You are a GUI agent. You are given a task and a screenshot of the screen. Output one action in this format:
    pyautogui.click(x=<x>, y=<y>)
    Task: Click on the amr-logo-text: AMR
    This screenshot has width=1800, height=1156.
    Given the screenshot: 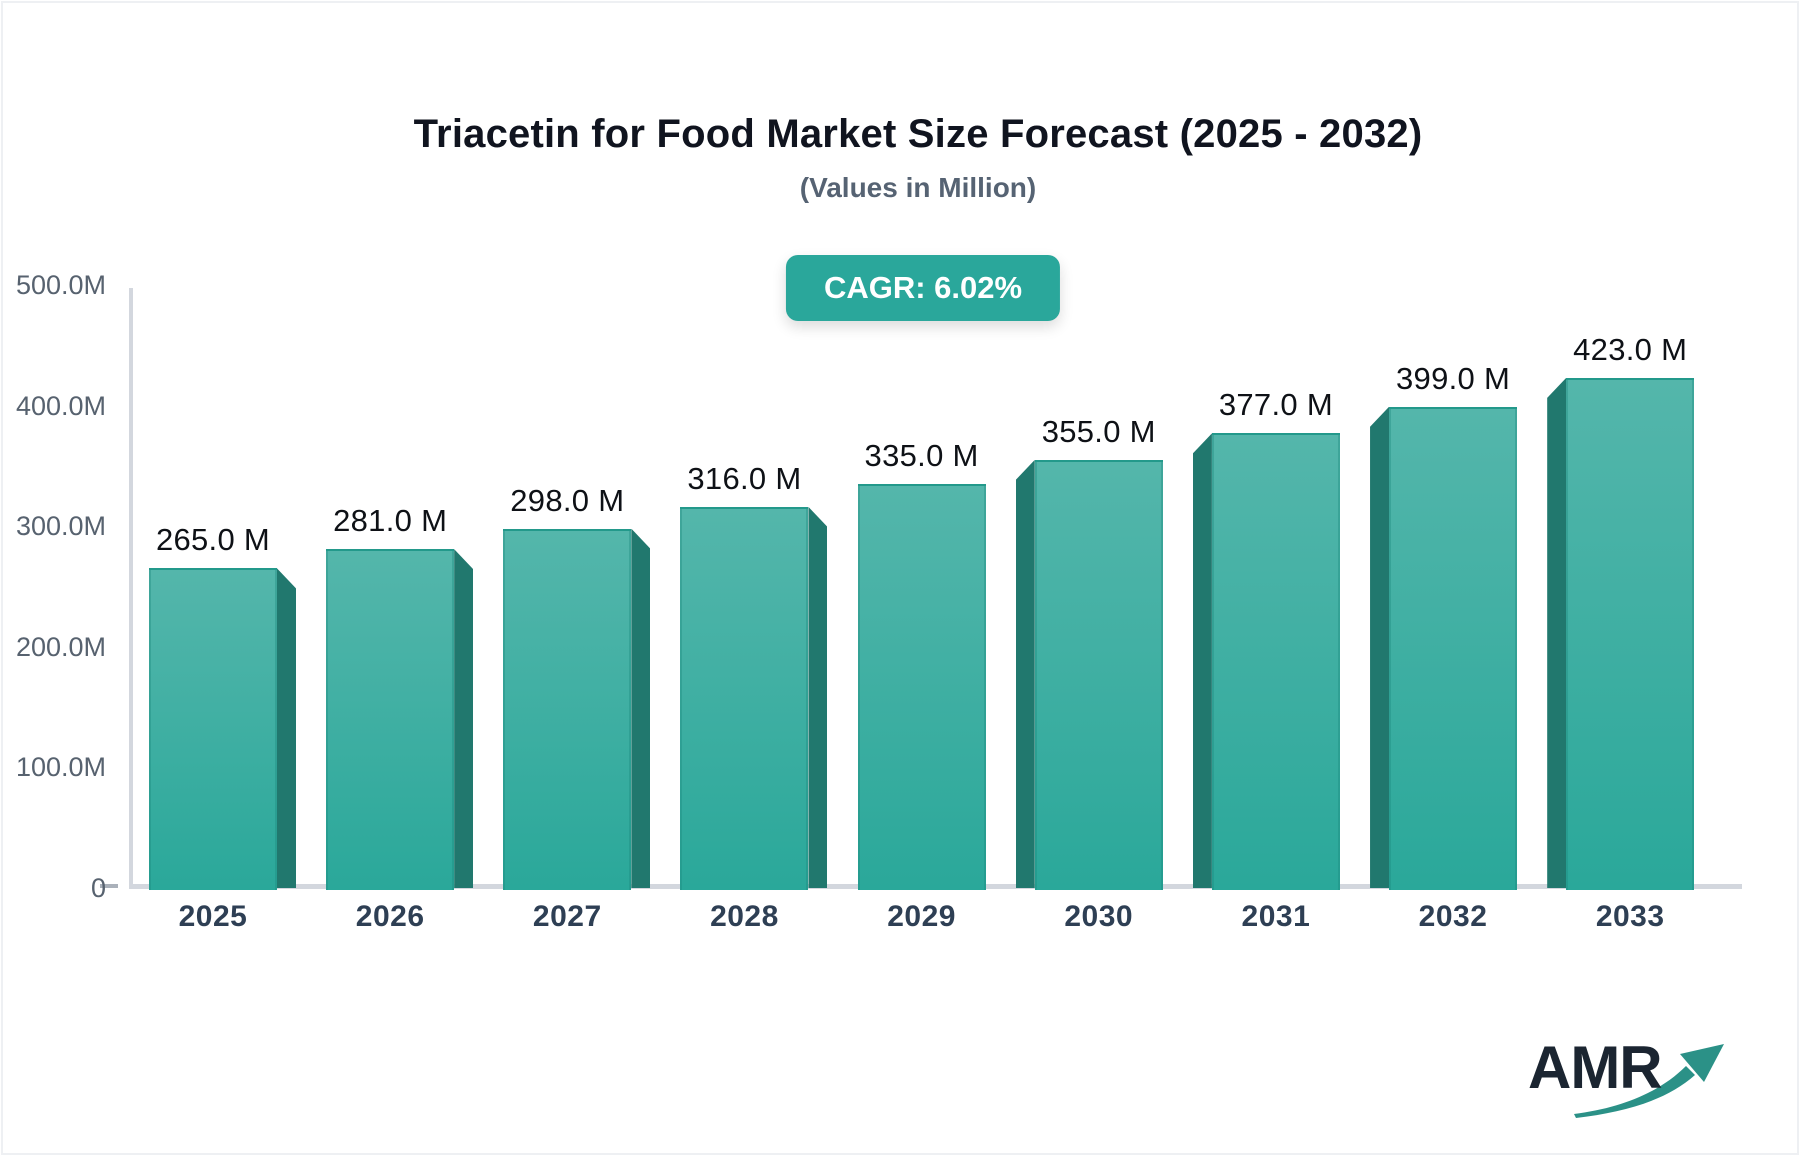 What is the action you would take?
    pyautogui.click(x=1595, y=1067)
    